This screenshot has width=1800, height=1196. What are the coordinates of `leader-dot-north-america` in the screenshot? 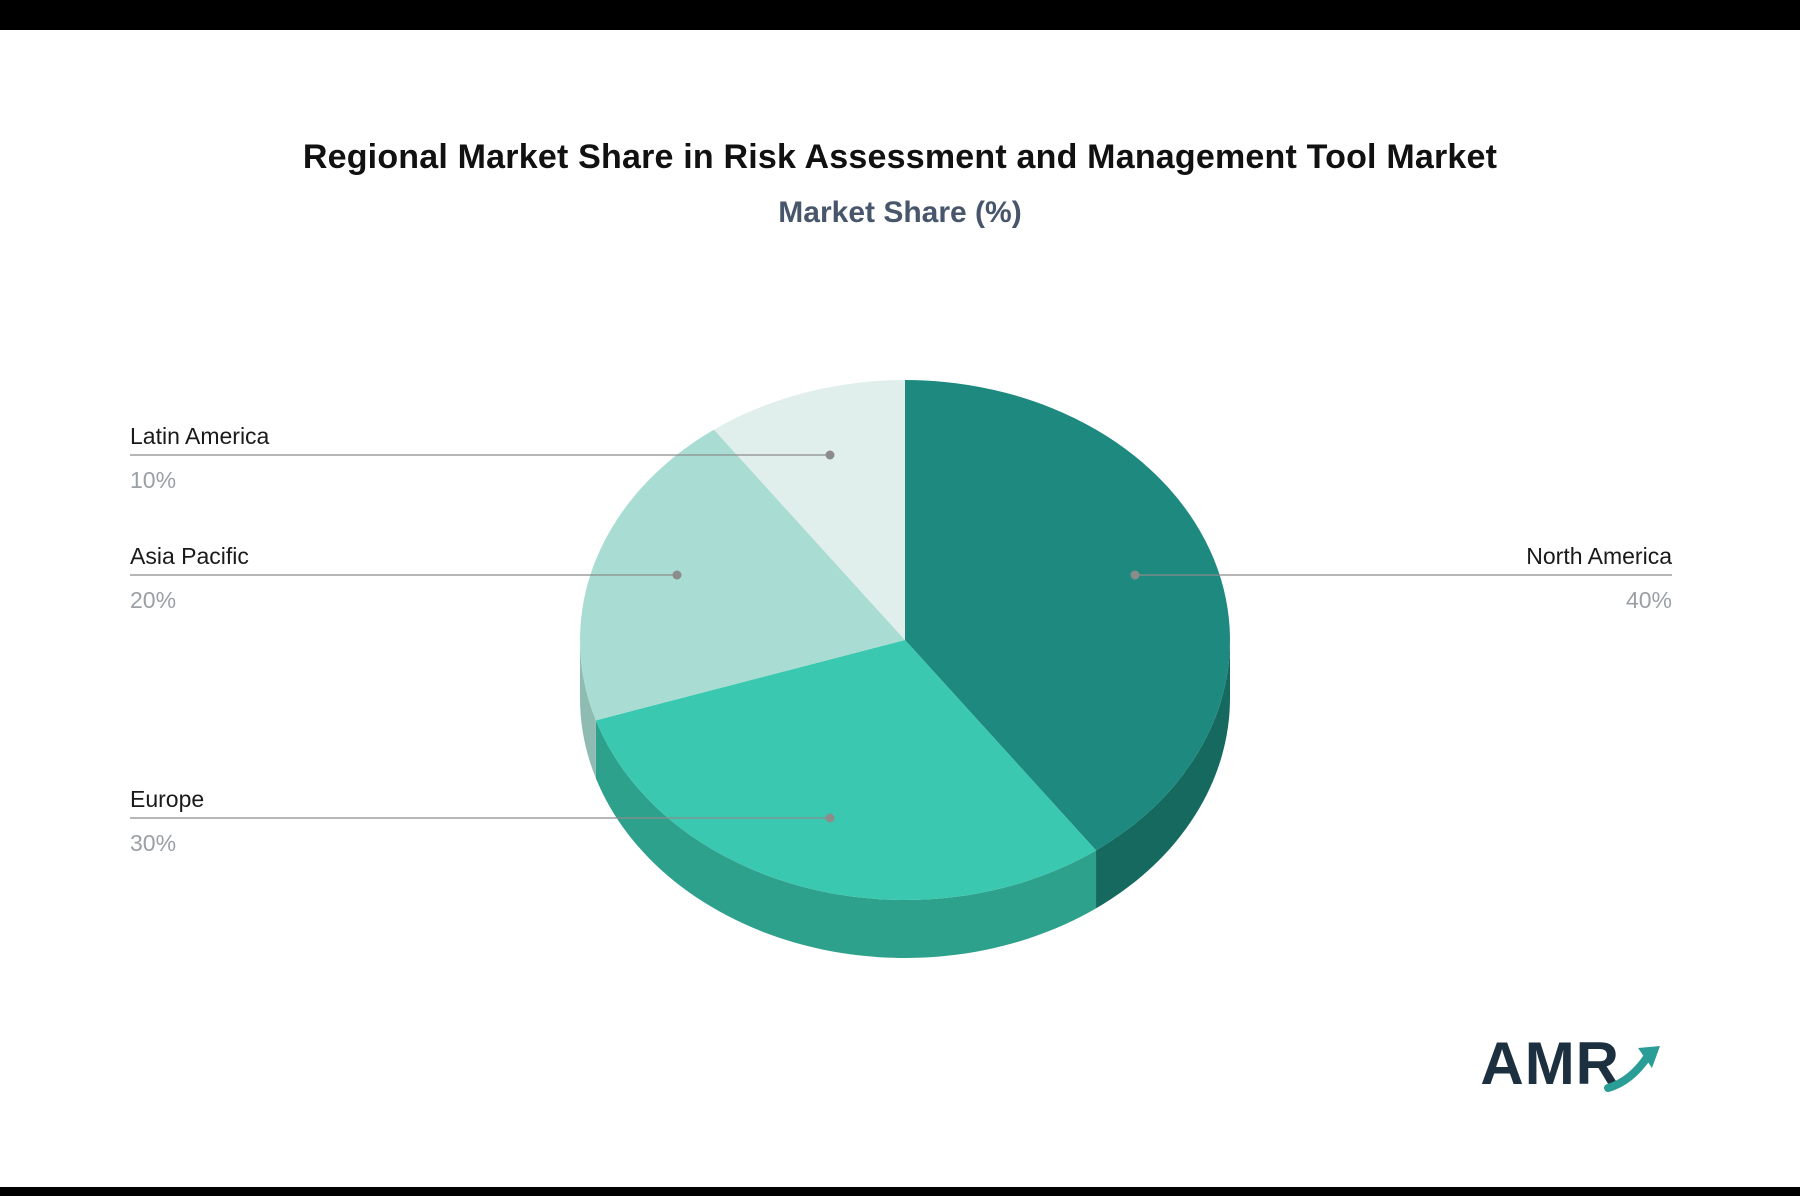 It's located at (1135, 575).